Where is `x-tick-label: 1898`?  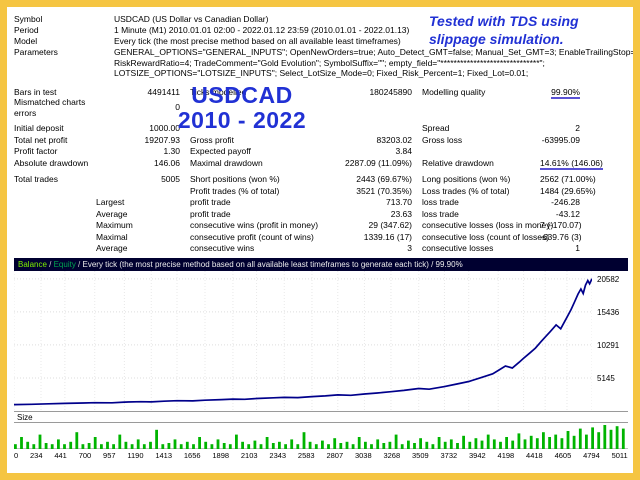 x-tick-label: 1898 is located at coordinates (221, 456).